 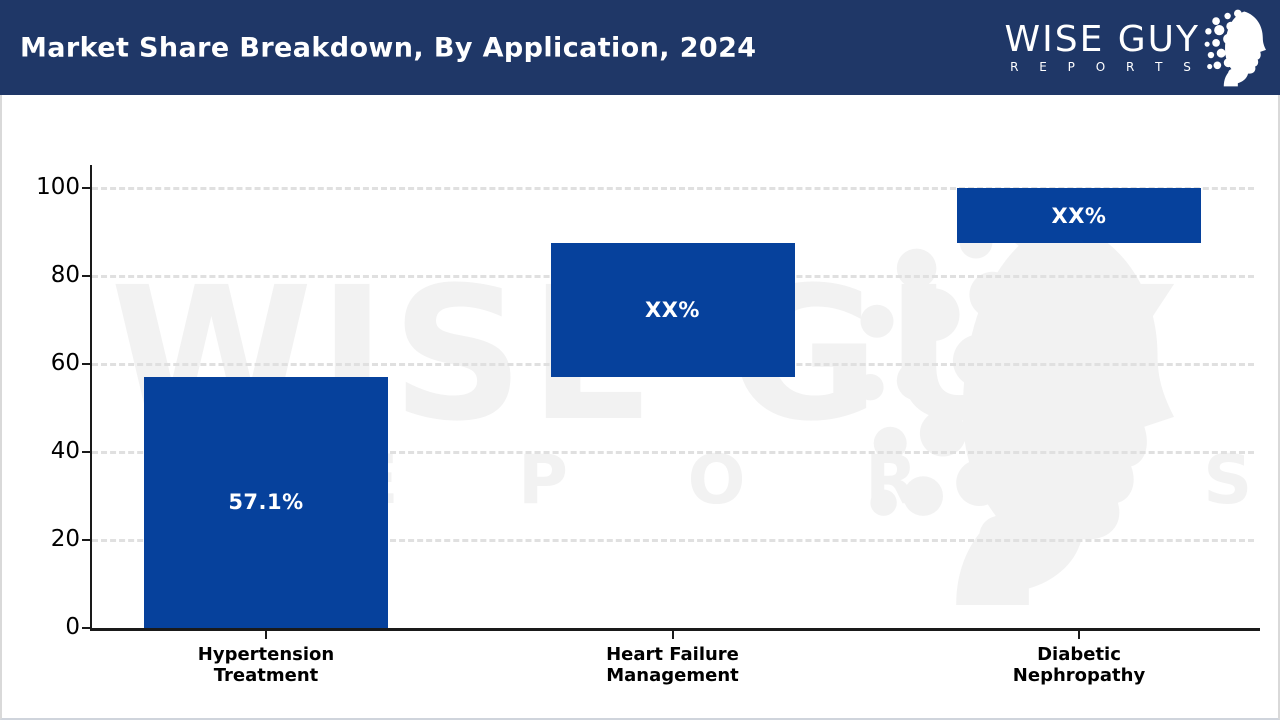 I want to click on logo-line2: R E P O R T S, so click(x=1105, y=66).